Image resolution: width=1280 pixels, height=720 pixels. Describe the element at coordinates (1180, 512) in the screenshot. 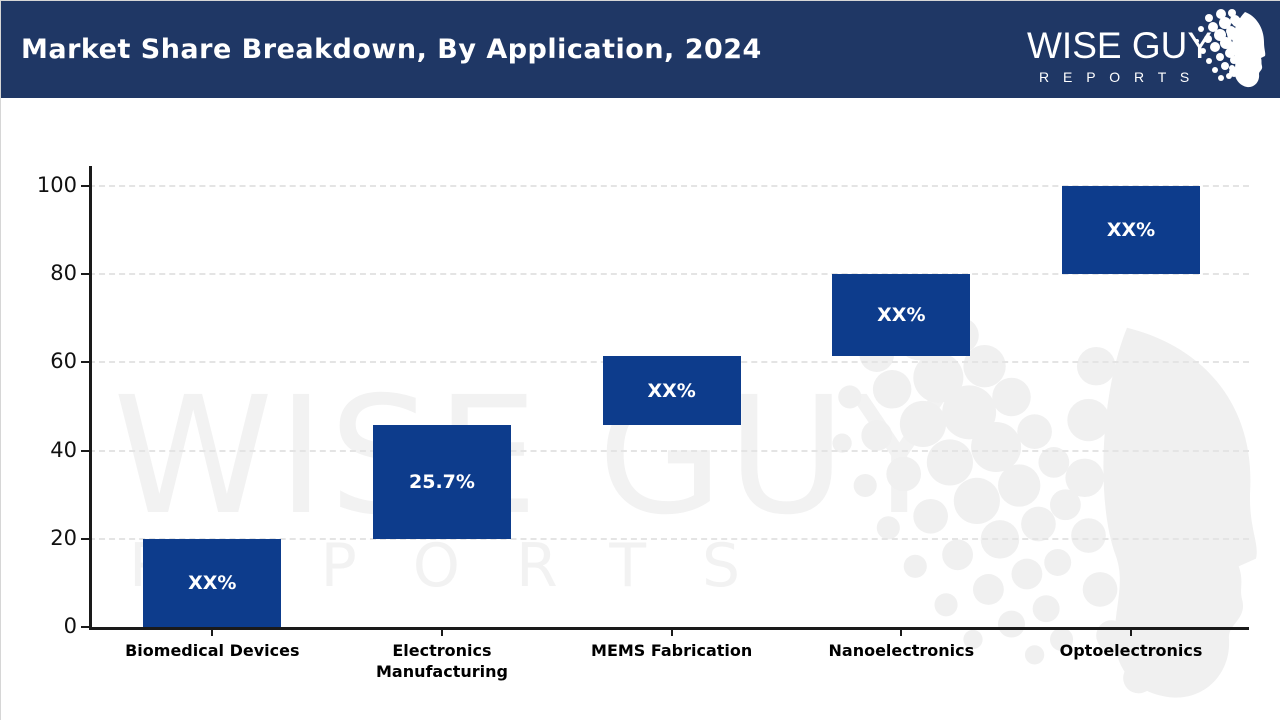

I see `watermark-face-profile` at that location.